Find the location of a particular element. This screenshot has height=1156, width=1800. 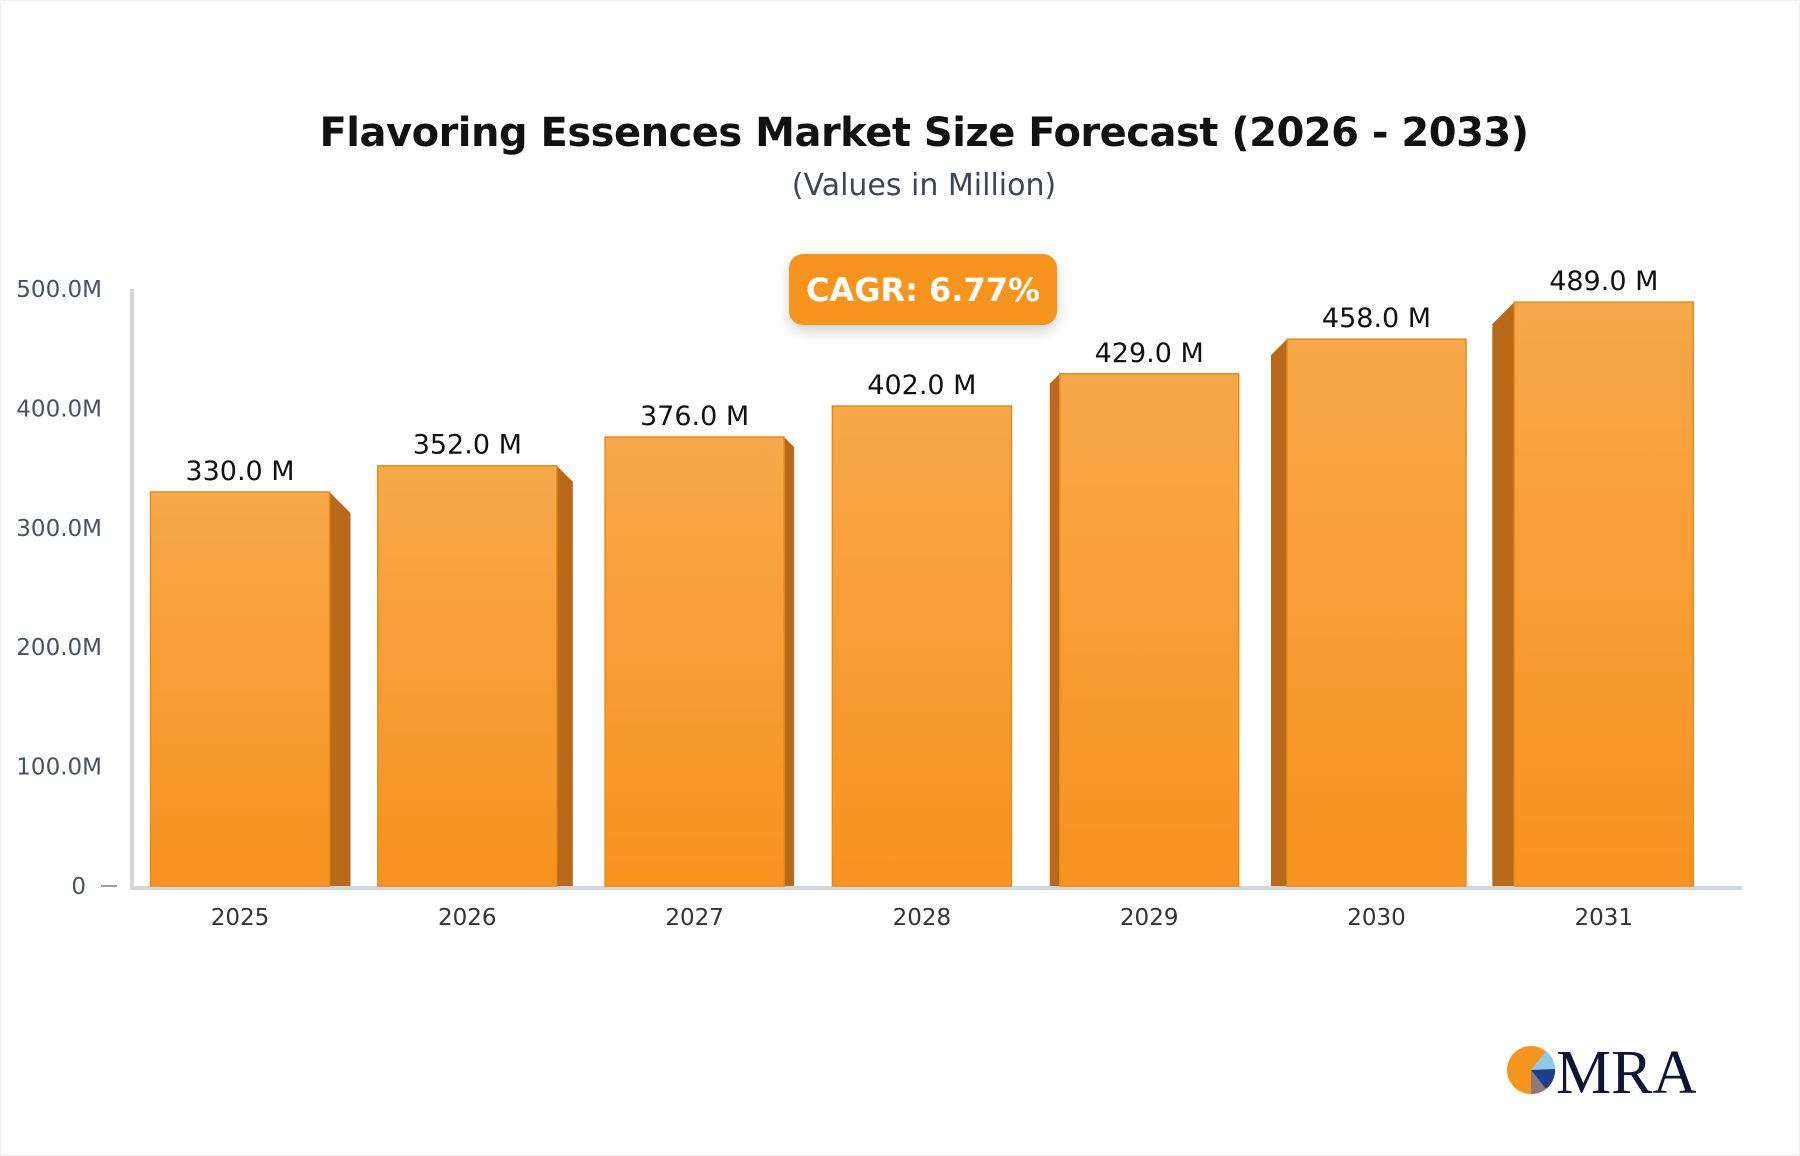

data-label: 352.0 M is located at coordinates (467, 445).